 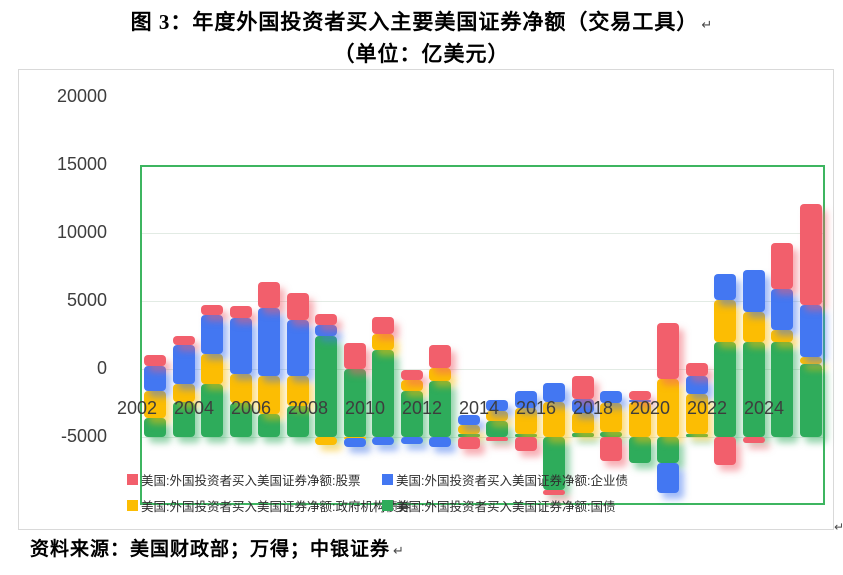 I want to click on x-tick-label: 2002, so click(x=137, y=408).